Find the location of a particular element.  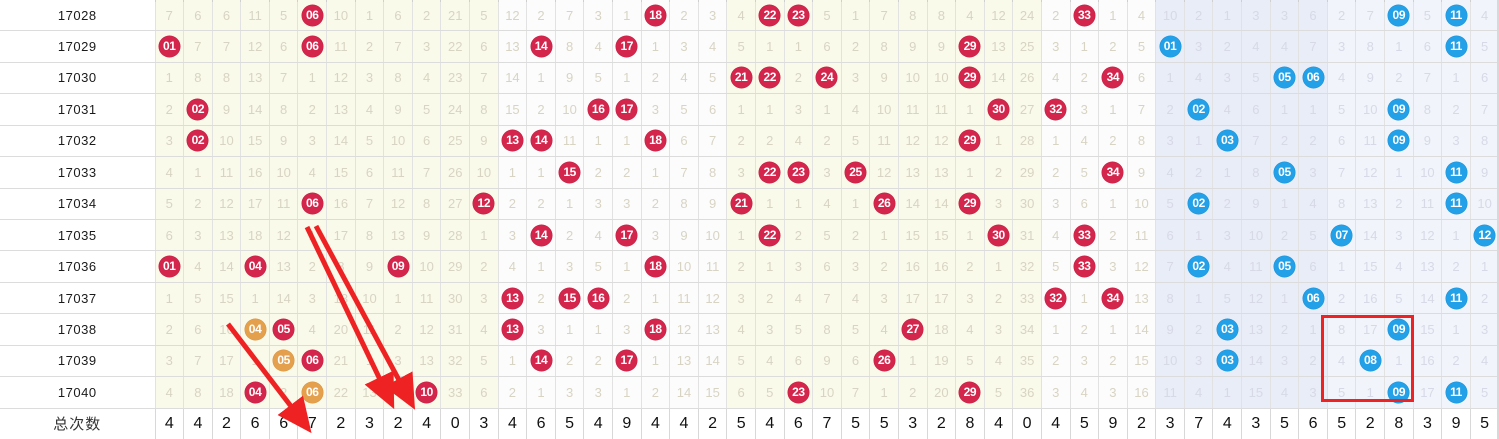

front-number-cell: 16 is located at coordinates (227, 329).